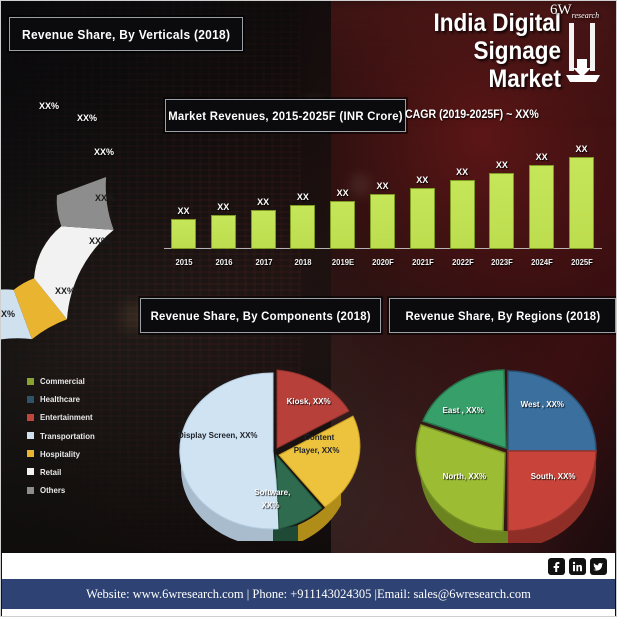  What do you see at coordinates (462, 262) in the screenshot?
I see `bar-year-label: 2022F` at bounding box center [462, 262].